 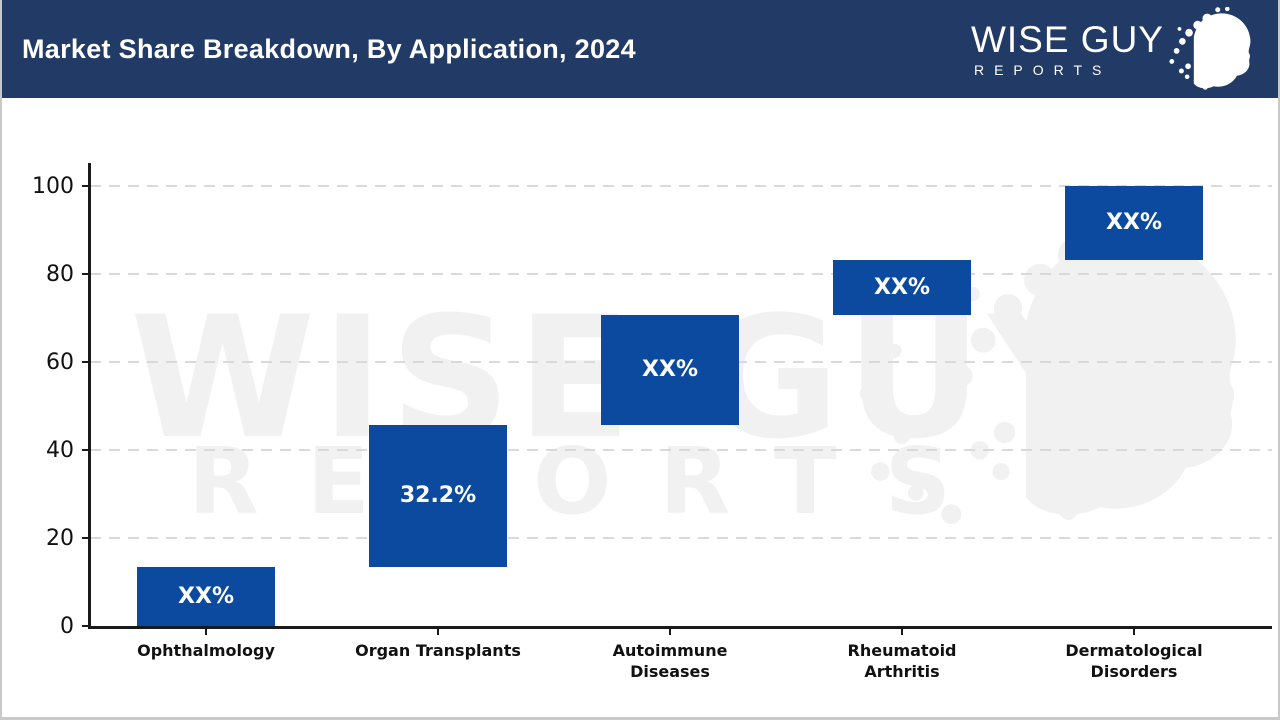 I want to click on logo-text: WISE GUY REPORTS, so click(x=1067, y=49).